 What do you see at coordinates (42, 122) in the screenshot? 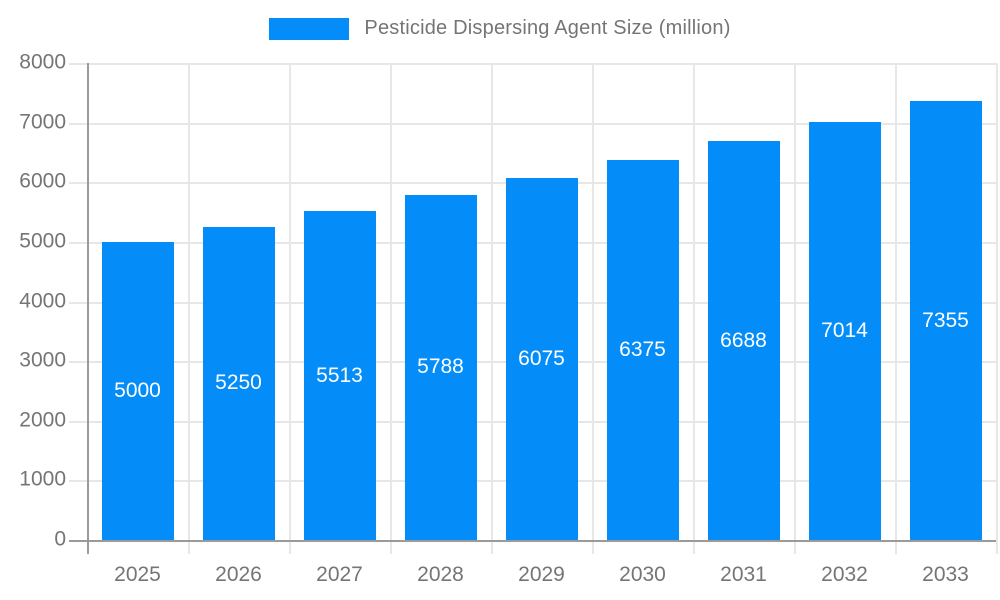
I see `y-tick-label: 7000` at bounding box center [42, 122].